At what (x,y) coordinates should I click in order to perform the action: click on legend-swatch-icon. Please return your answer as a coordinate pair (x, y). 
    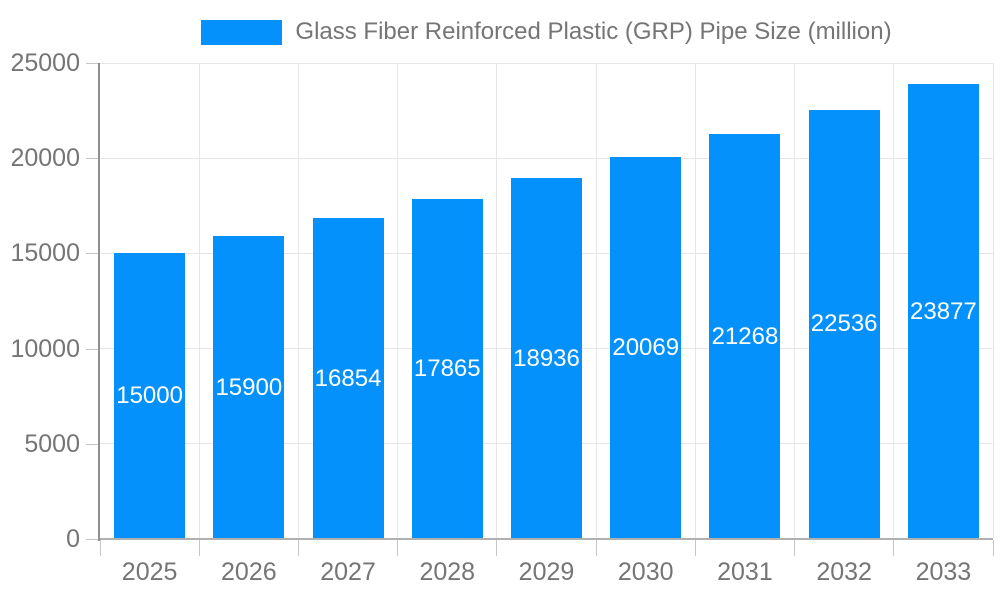
    Looking at the image, I should click on (242, 32).